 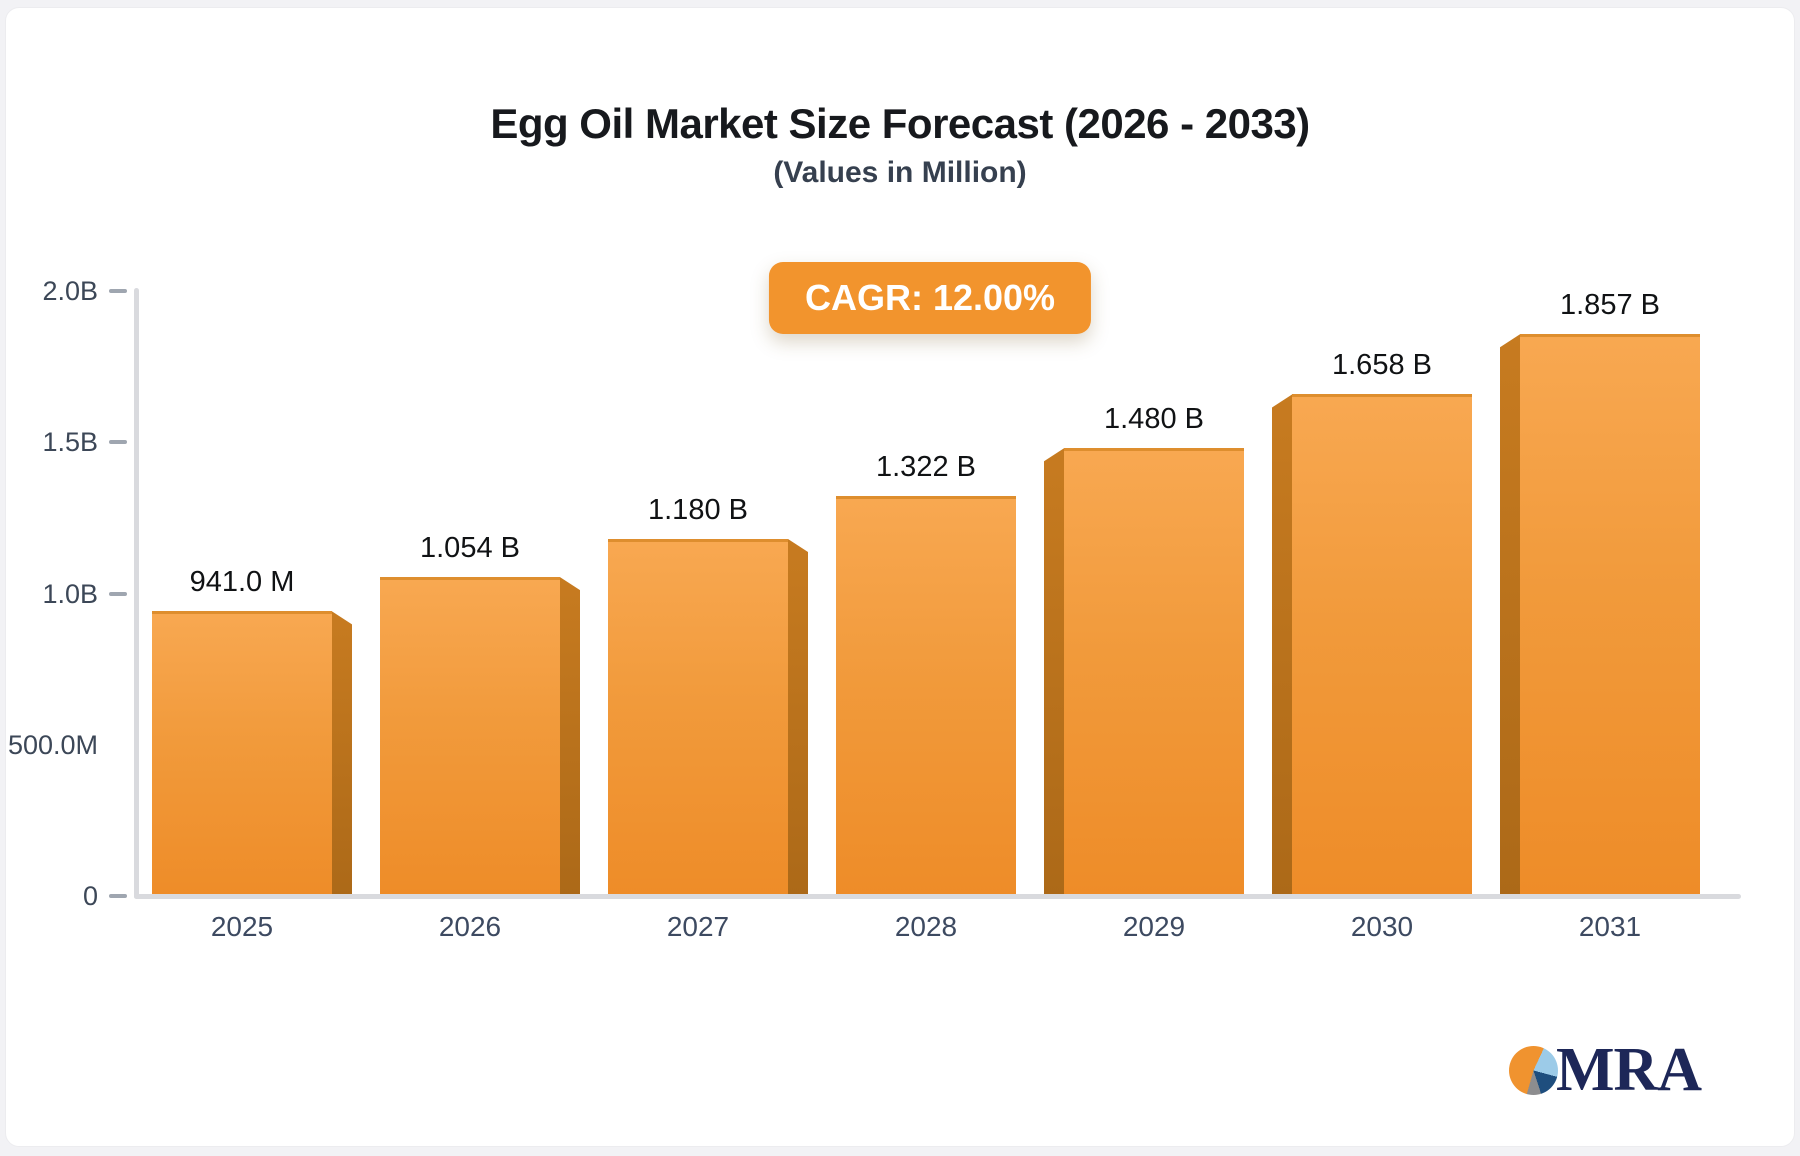 I want to click on bar-value-label-2029: 1.480 B, so click(x=1154, y=419).